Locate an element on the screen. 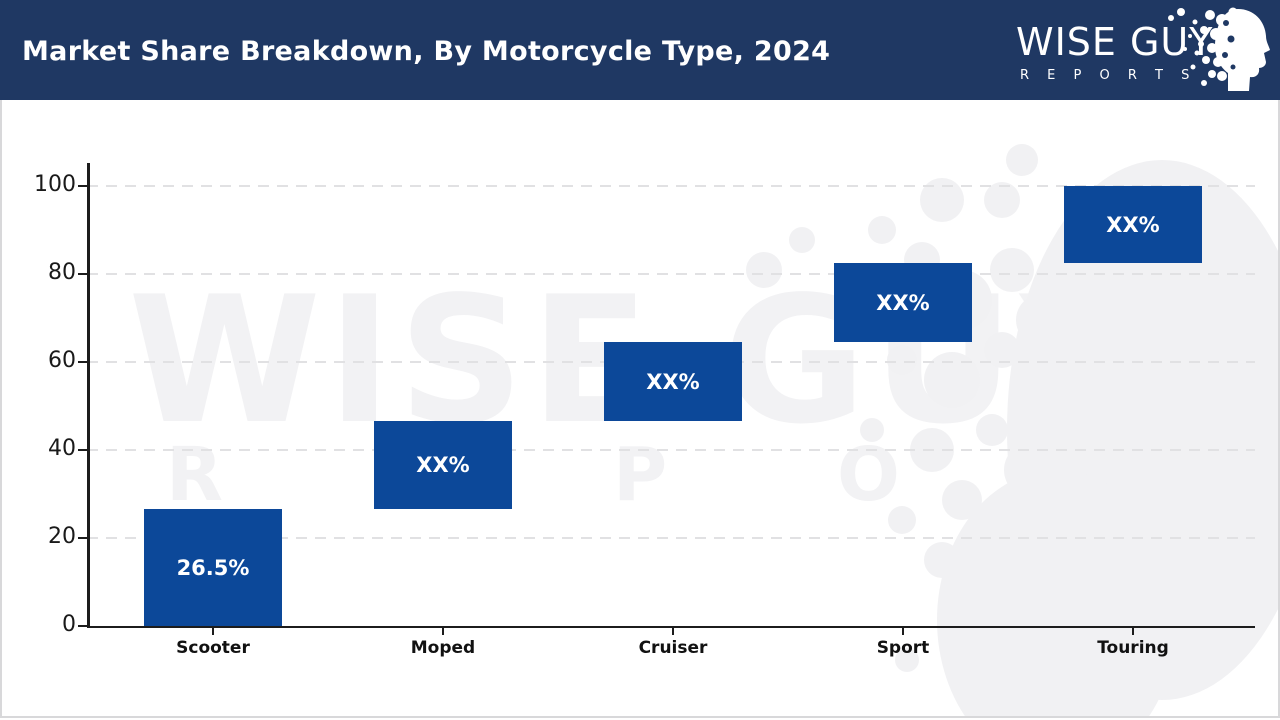 This screenshot has height=720, width=1280. x-category-label-cruiser: Cruiser is located at coordinates (673, 648).